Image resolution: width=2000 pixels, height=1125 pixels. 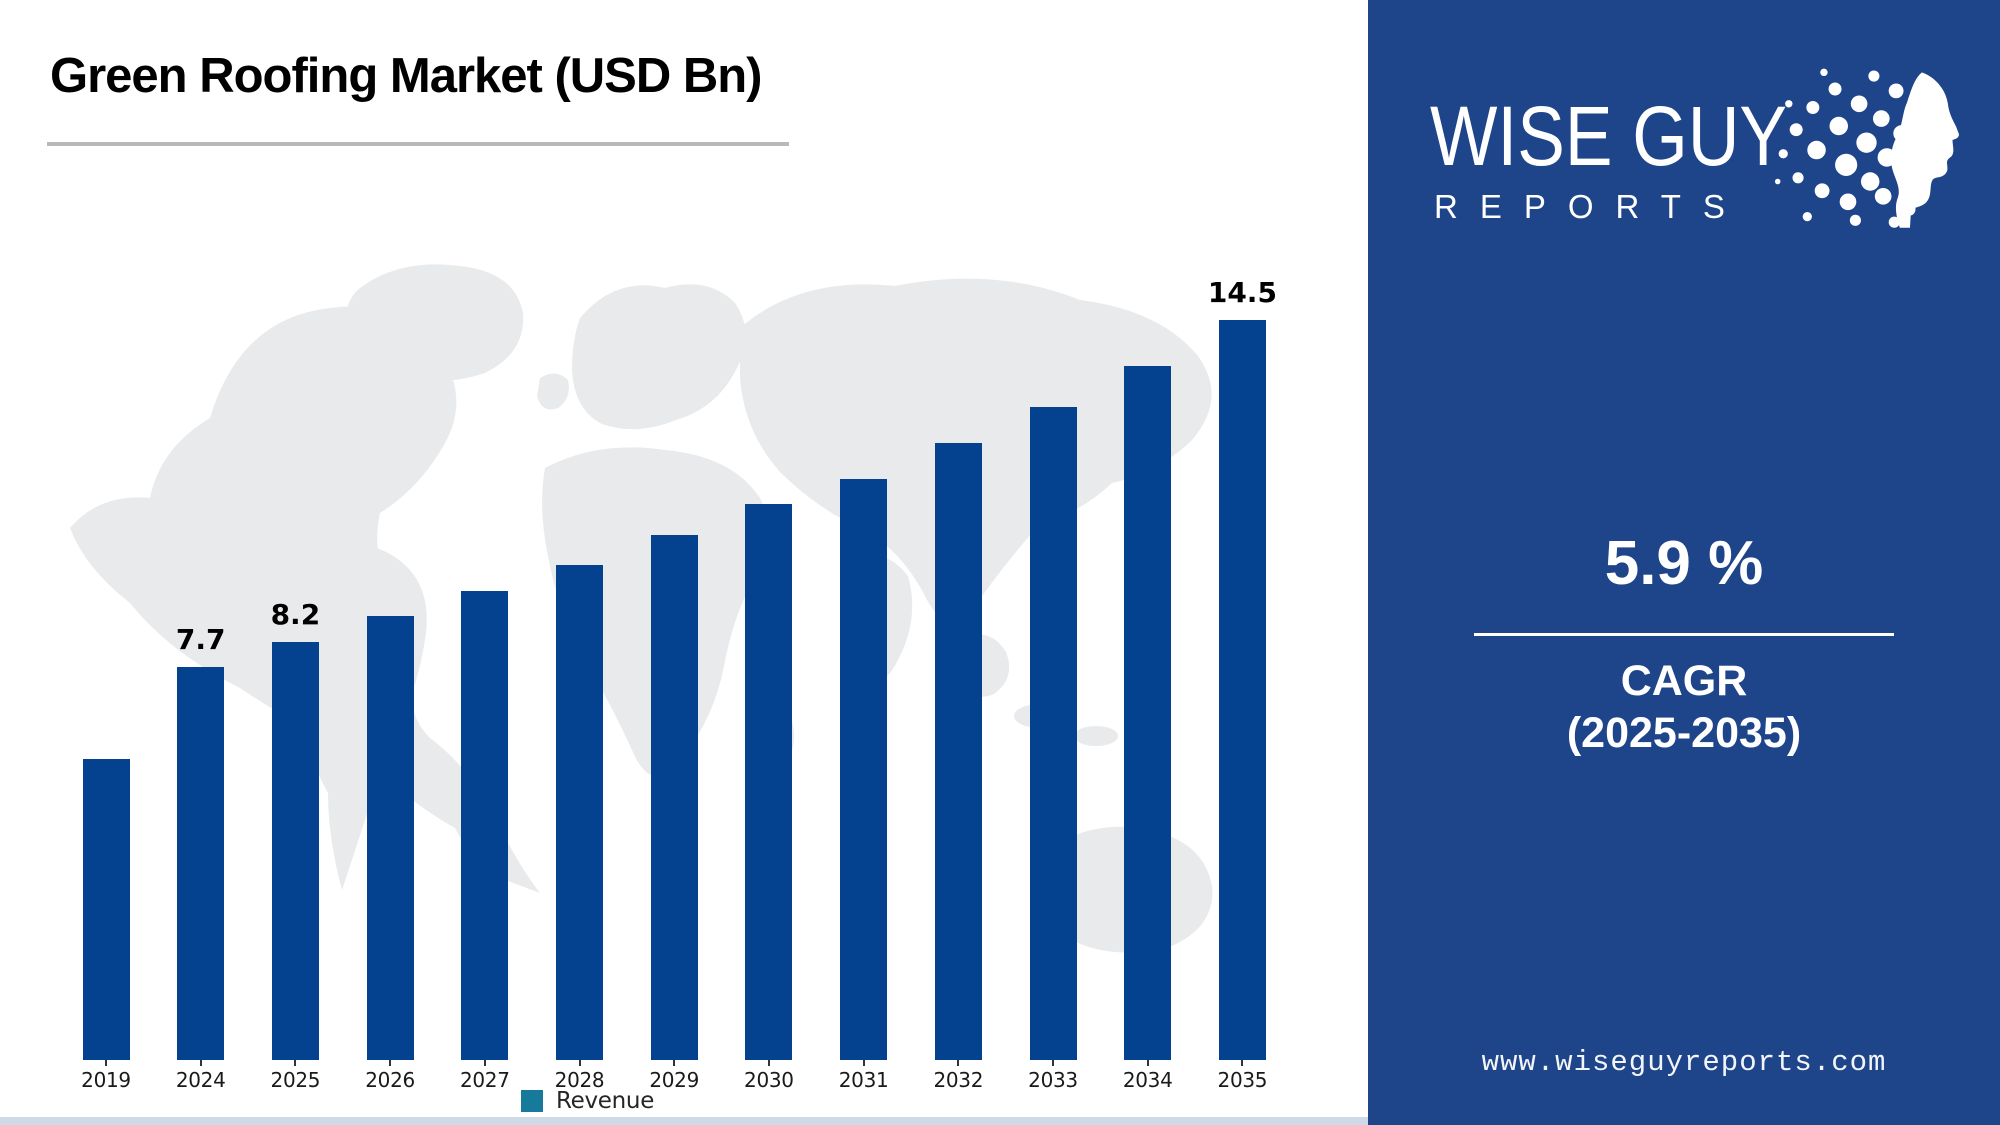 I want to click on bar-2030, so click(x=769, y=782).